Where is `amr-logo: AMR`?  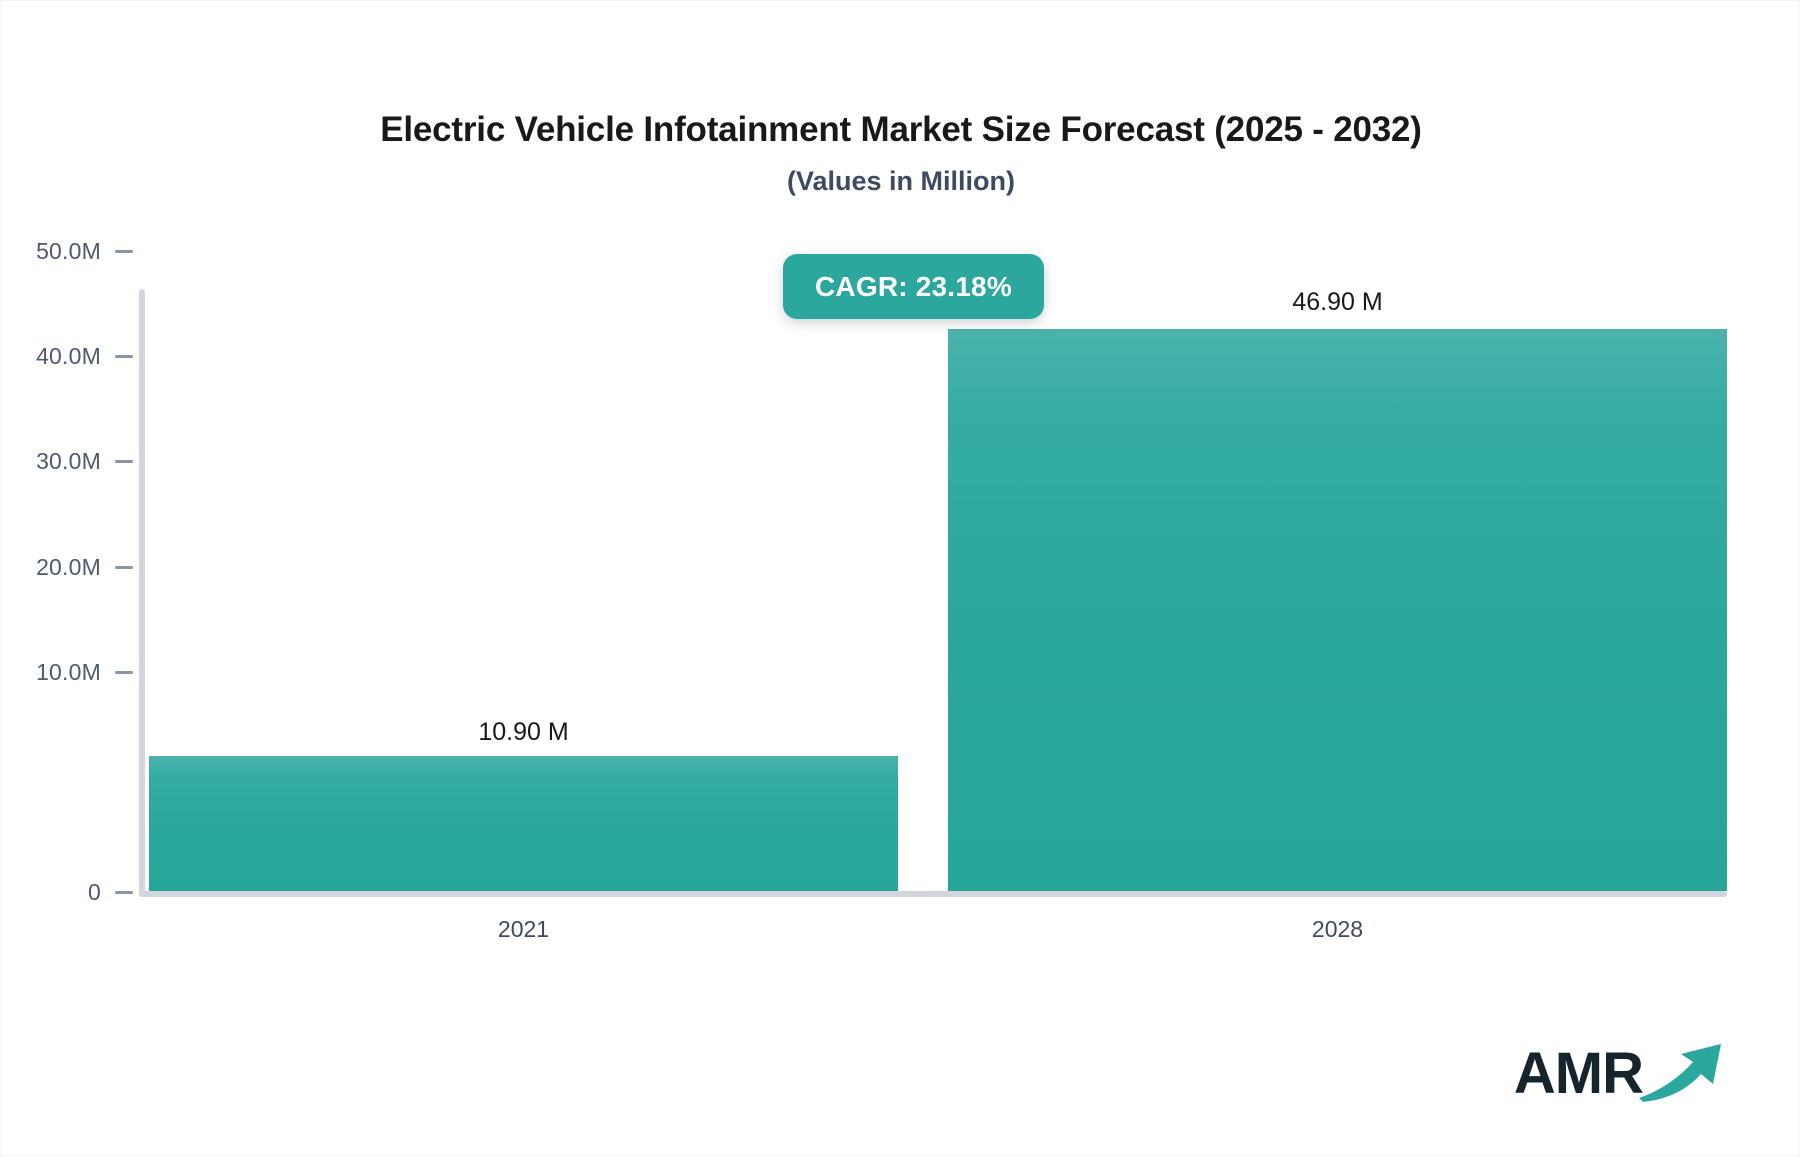
amr-logo: AMR is located at coordinates (1620, 1067).